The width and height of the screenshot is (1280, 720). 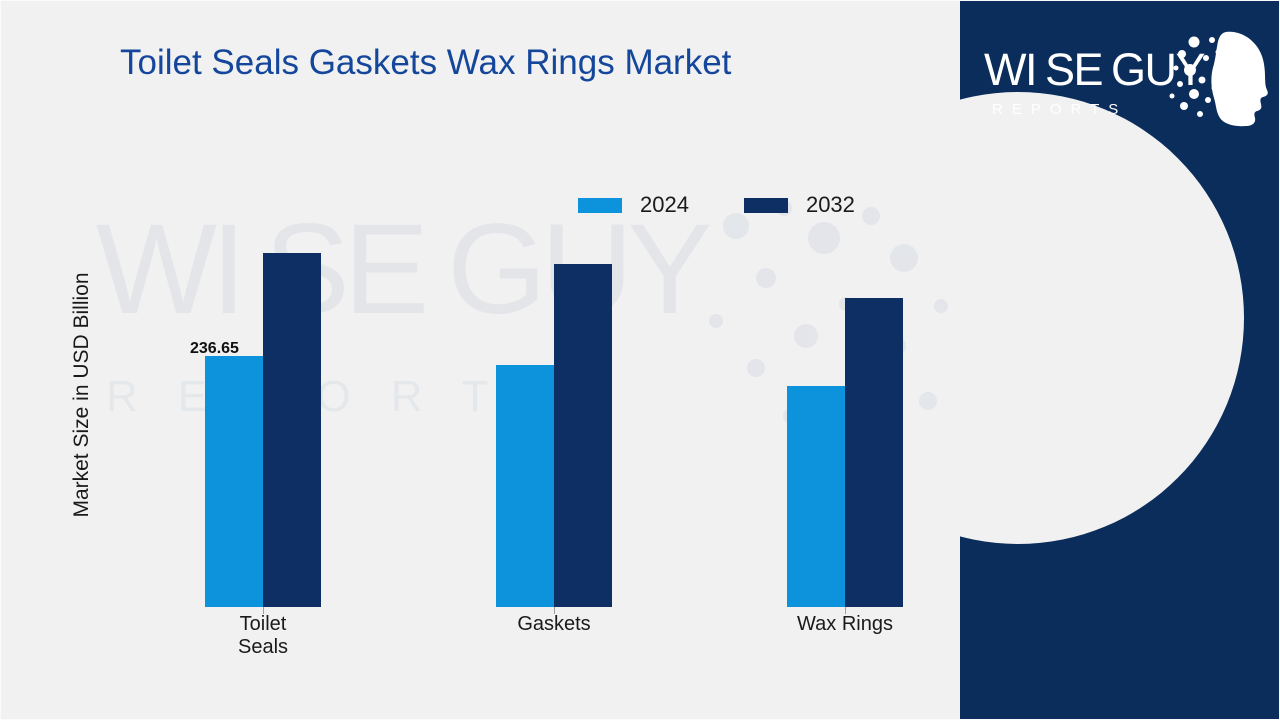 I want to click on wise-guy-reports-logo: WI SE GUY REPORTS, so click(x=1123, y=82).